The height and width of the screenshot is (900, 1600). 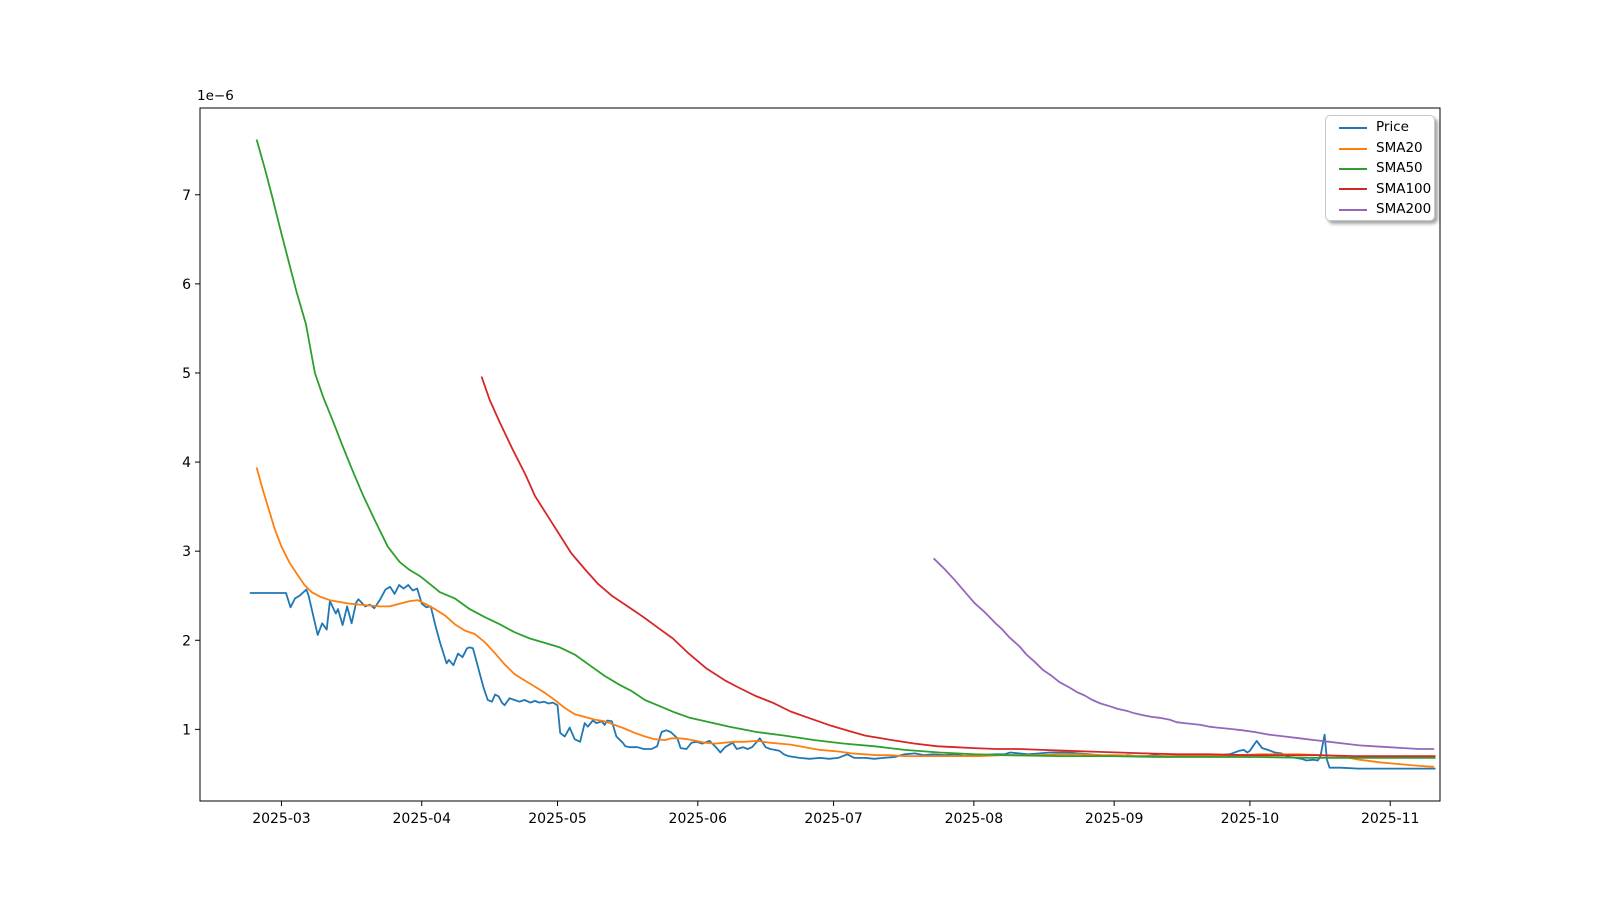 I want to click on y-tick-label: 4, so click(x=186, y=463).